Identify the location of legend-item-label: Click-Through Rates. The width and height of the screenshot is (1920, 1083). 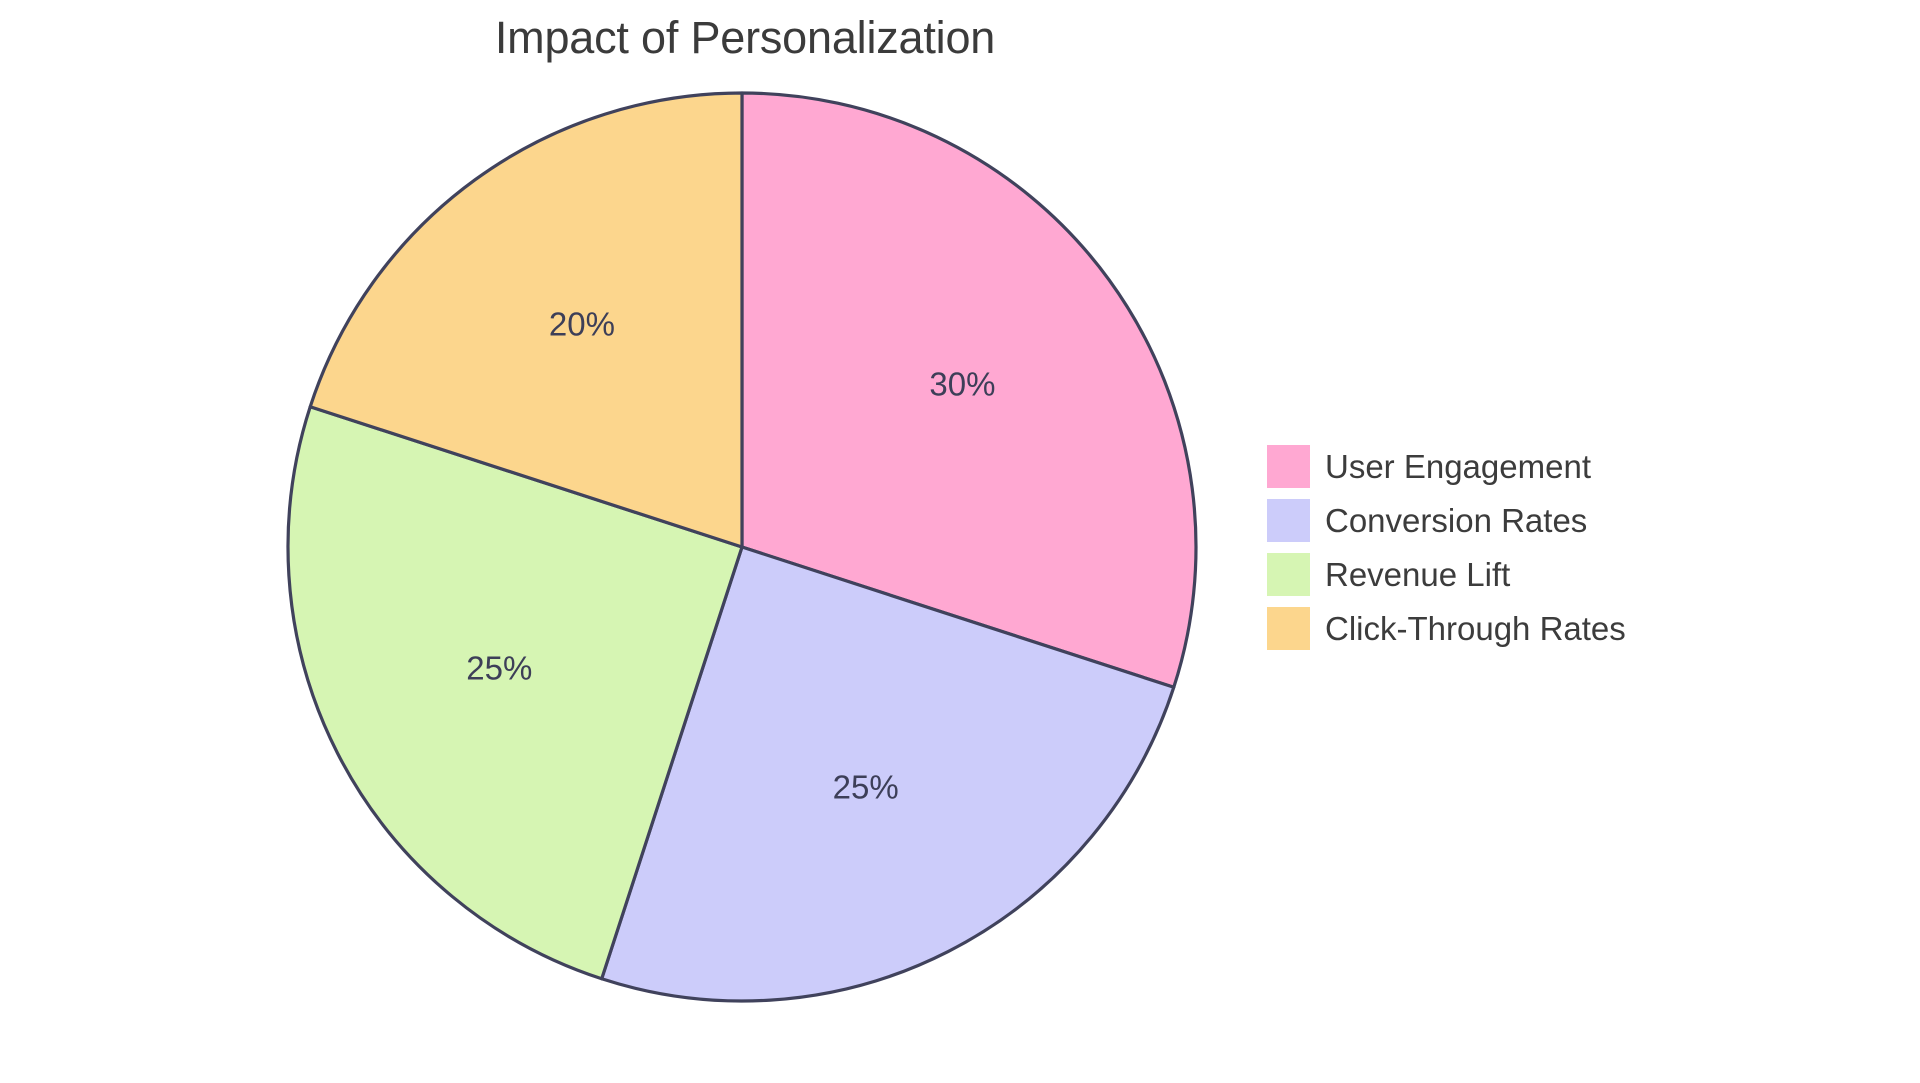
(1475, 628).